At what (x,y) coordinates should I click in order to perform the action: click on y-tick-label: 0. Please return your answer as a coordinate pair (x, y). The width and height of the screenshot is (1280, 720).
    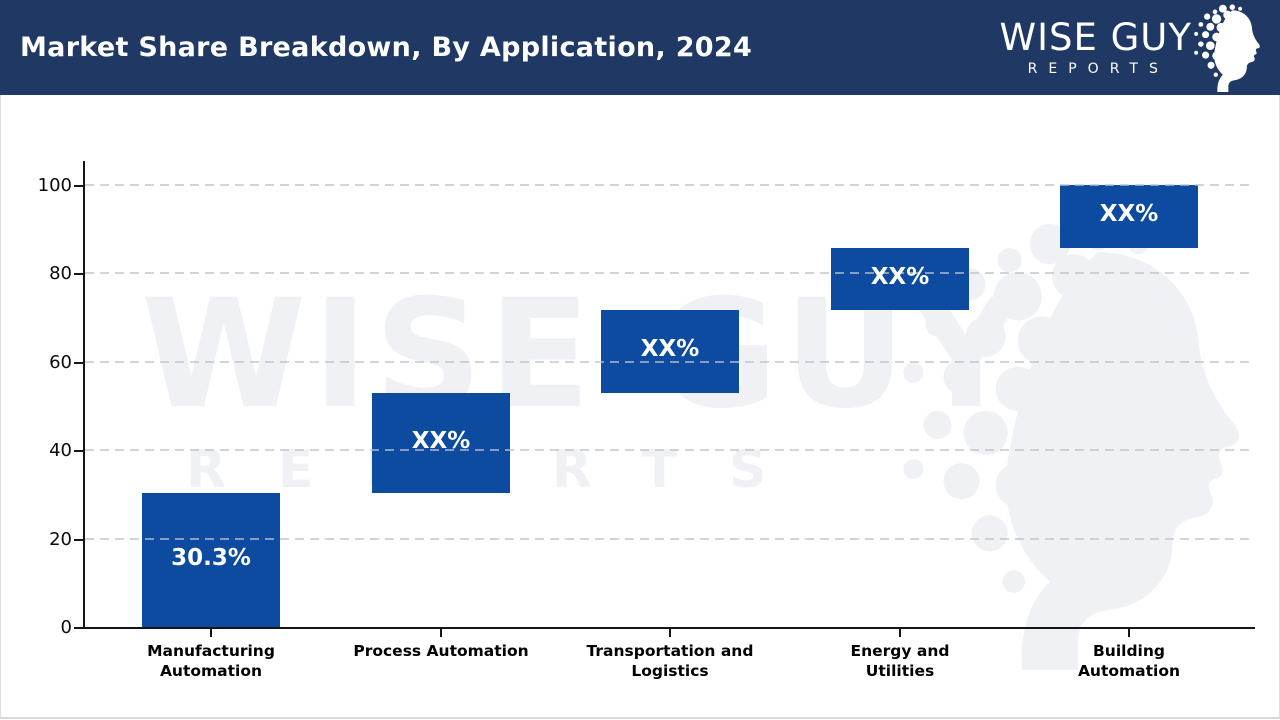
    Looking at the image, I should click on (66, 627).